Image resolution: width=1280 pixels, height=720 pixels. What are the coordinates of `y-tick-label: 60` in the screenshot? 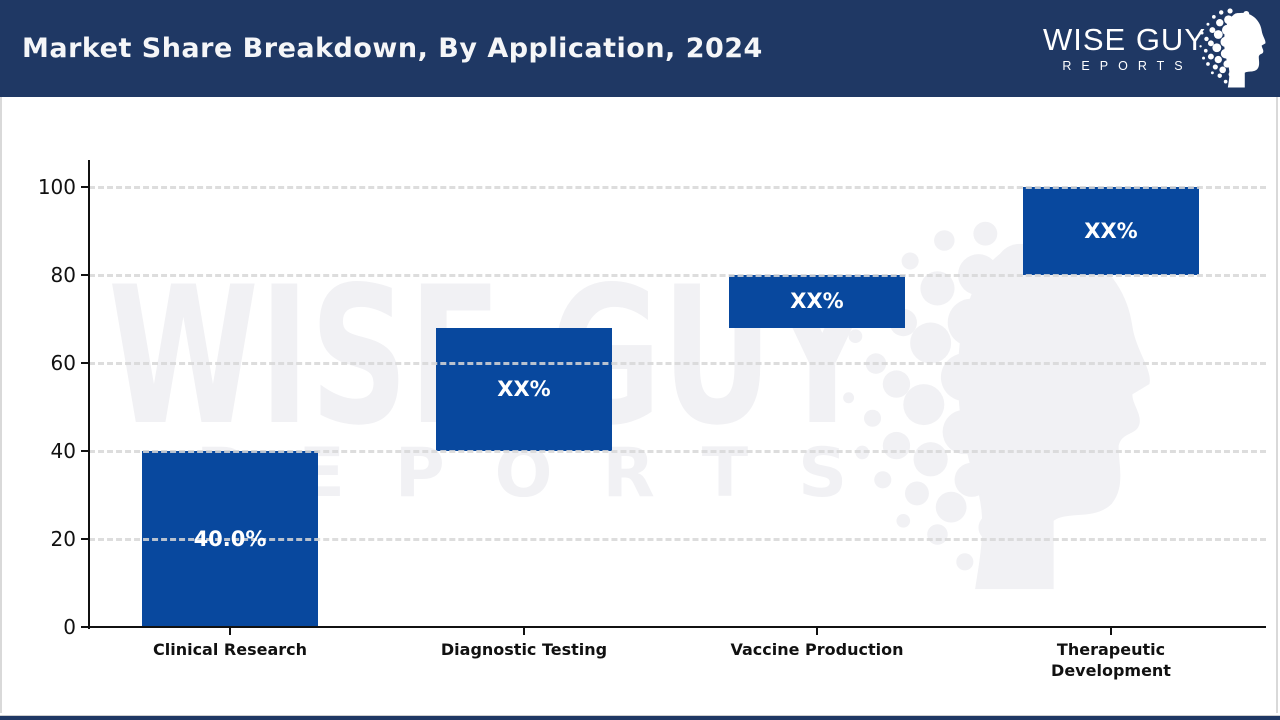 It's located at (63, 363).